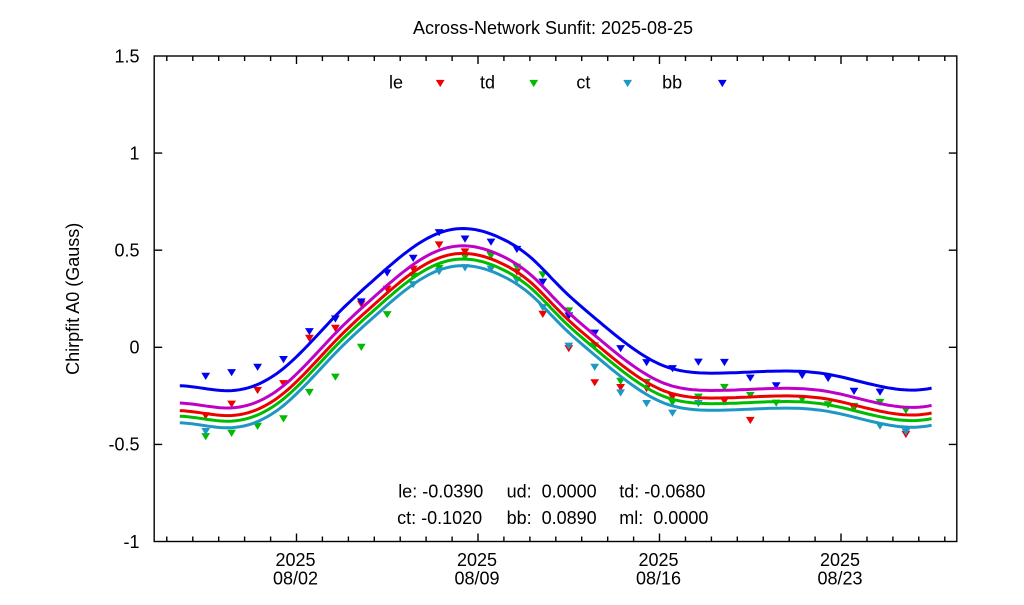  Describe the element at coordinates (487, 83) in the screenshot. I see `svg-text: td` at that location.